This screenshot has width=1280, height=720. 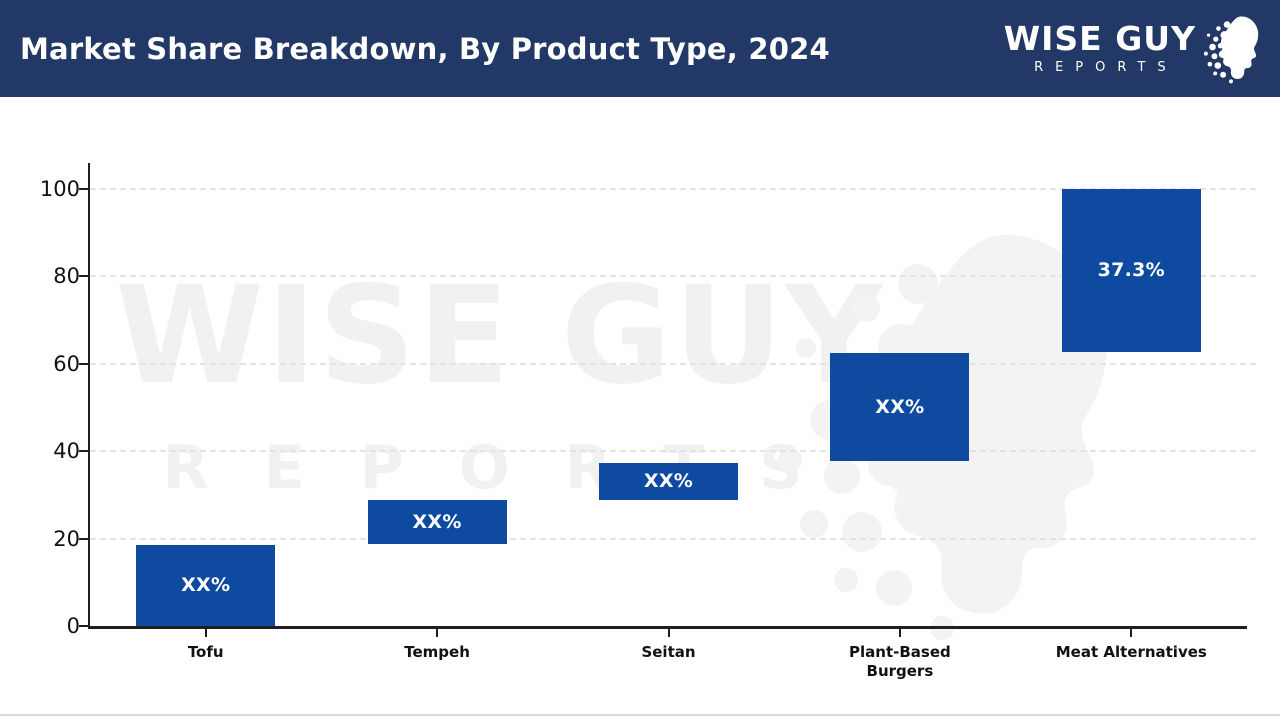 What do you see at coordinates (1131, 652) in the screenshot?
I see `x-axis-label-meat-alternatives: Meat Alternatives` at bounding box center [1131, 652].